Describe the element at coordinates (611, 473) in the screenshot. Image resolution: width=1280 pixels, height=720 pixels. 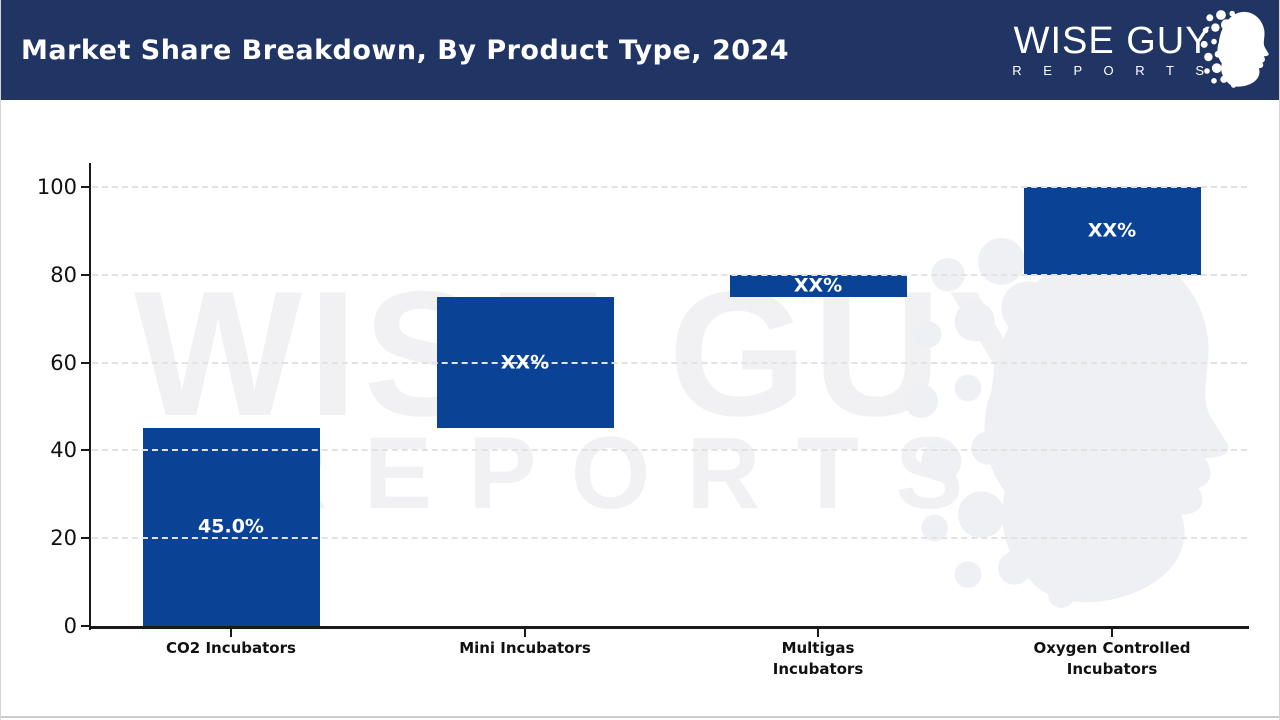
I see `watermark-reports: R E P O R T S` at that location.